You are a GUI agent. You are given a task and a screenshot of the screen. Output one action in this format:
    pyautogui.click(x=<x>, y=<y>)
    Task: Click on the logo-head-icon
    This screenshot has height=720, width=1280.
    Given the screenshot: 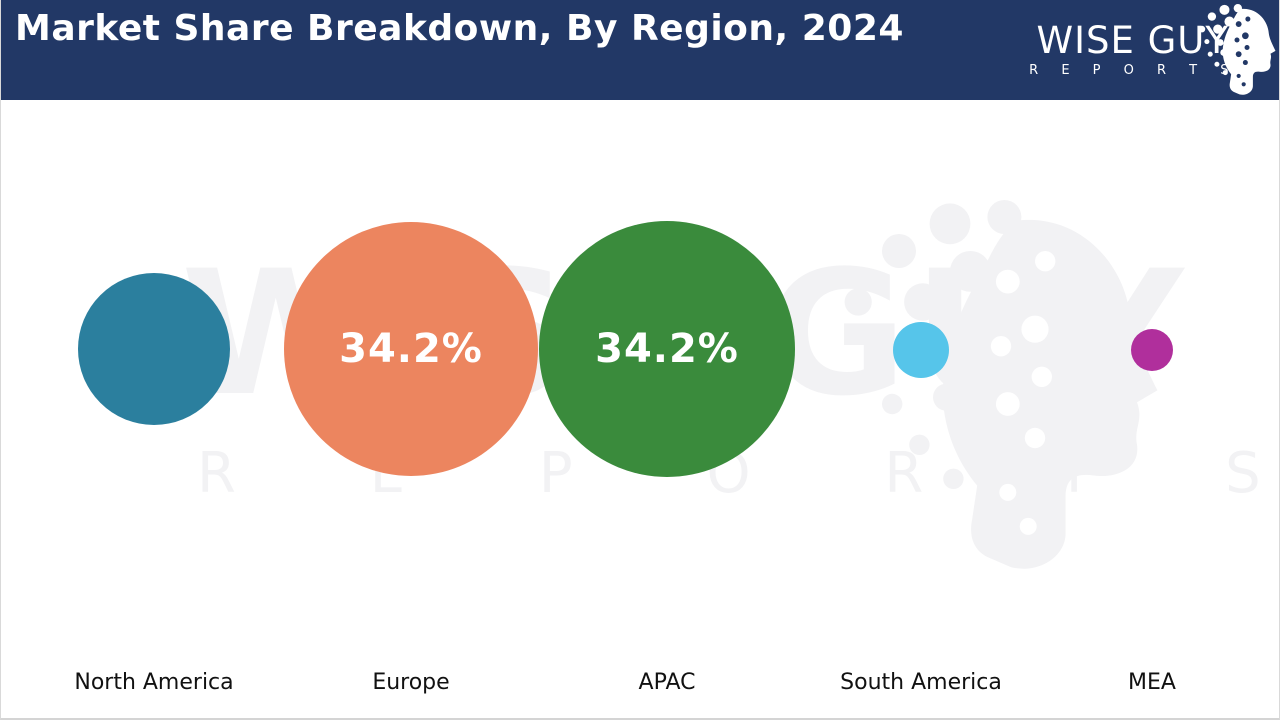 What is the action you would take?
    pyautogui.click(x=1237, y=49)
    